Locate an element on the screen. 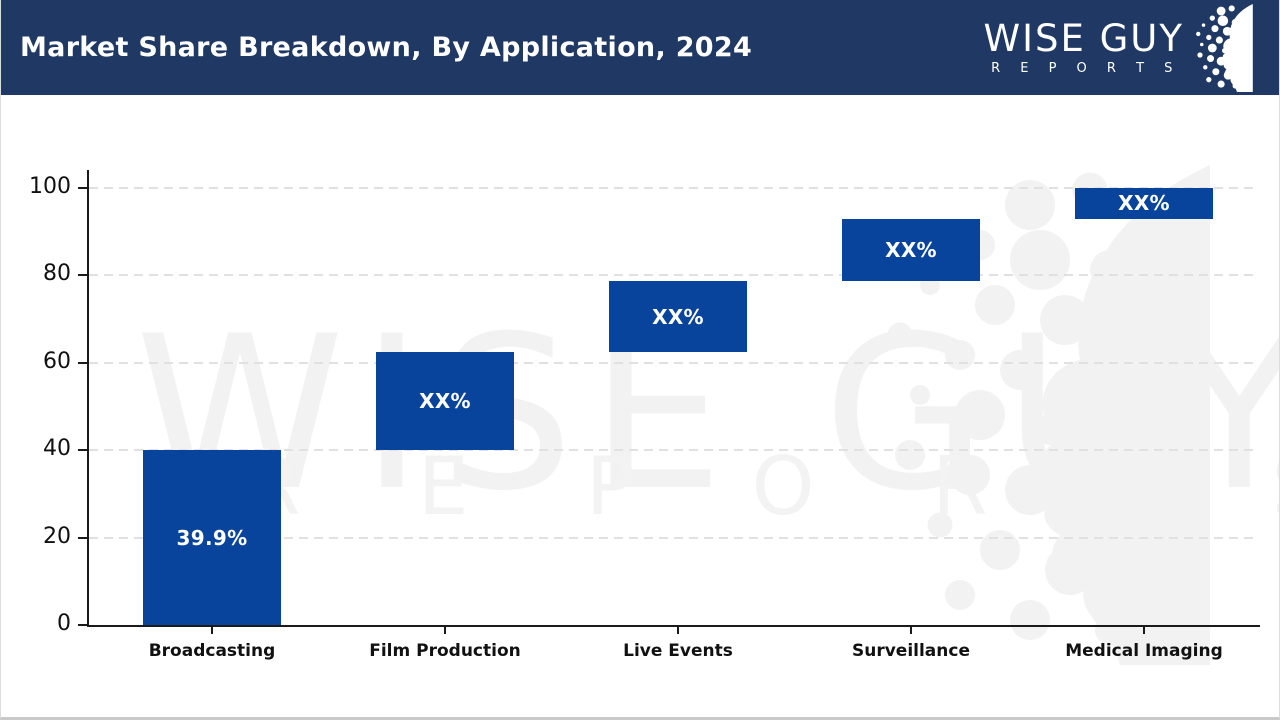  brand-head-icon is located at coordinates (1224, 47).